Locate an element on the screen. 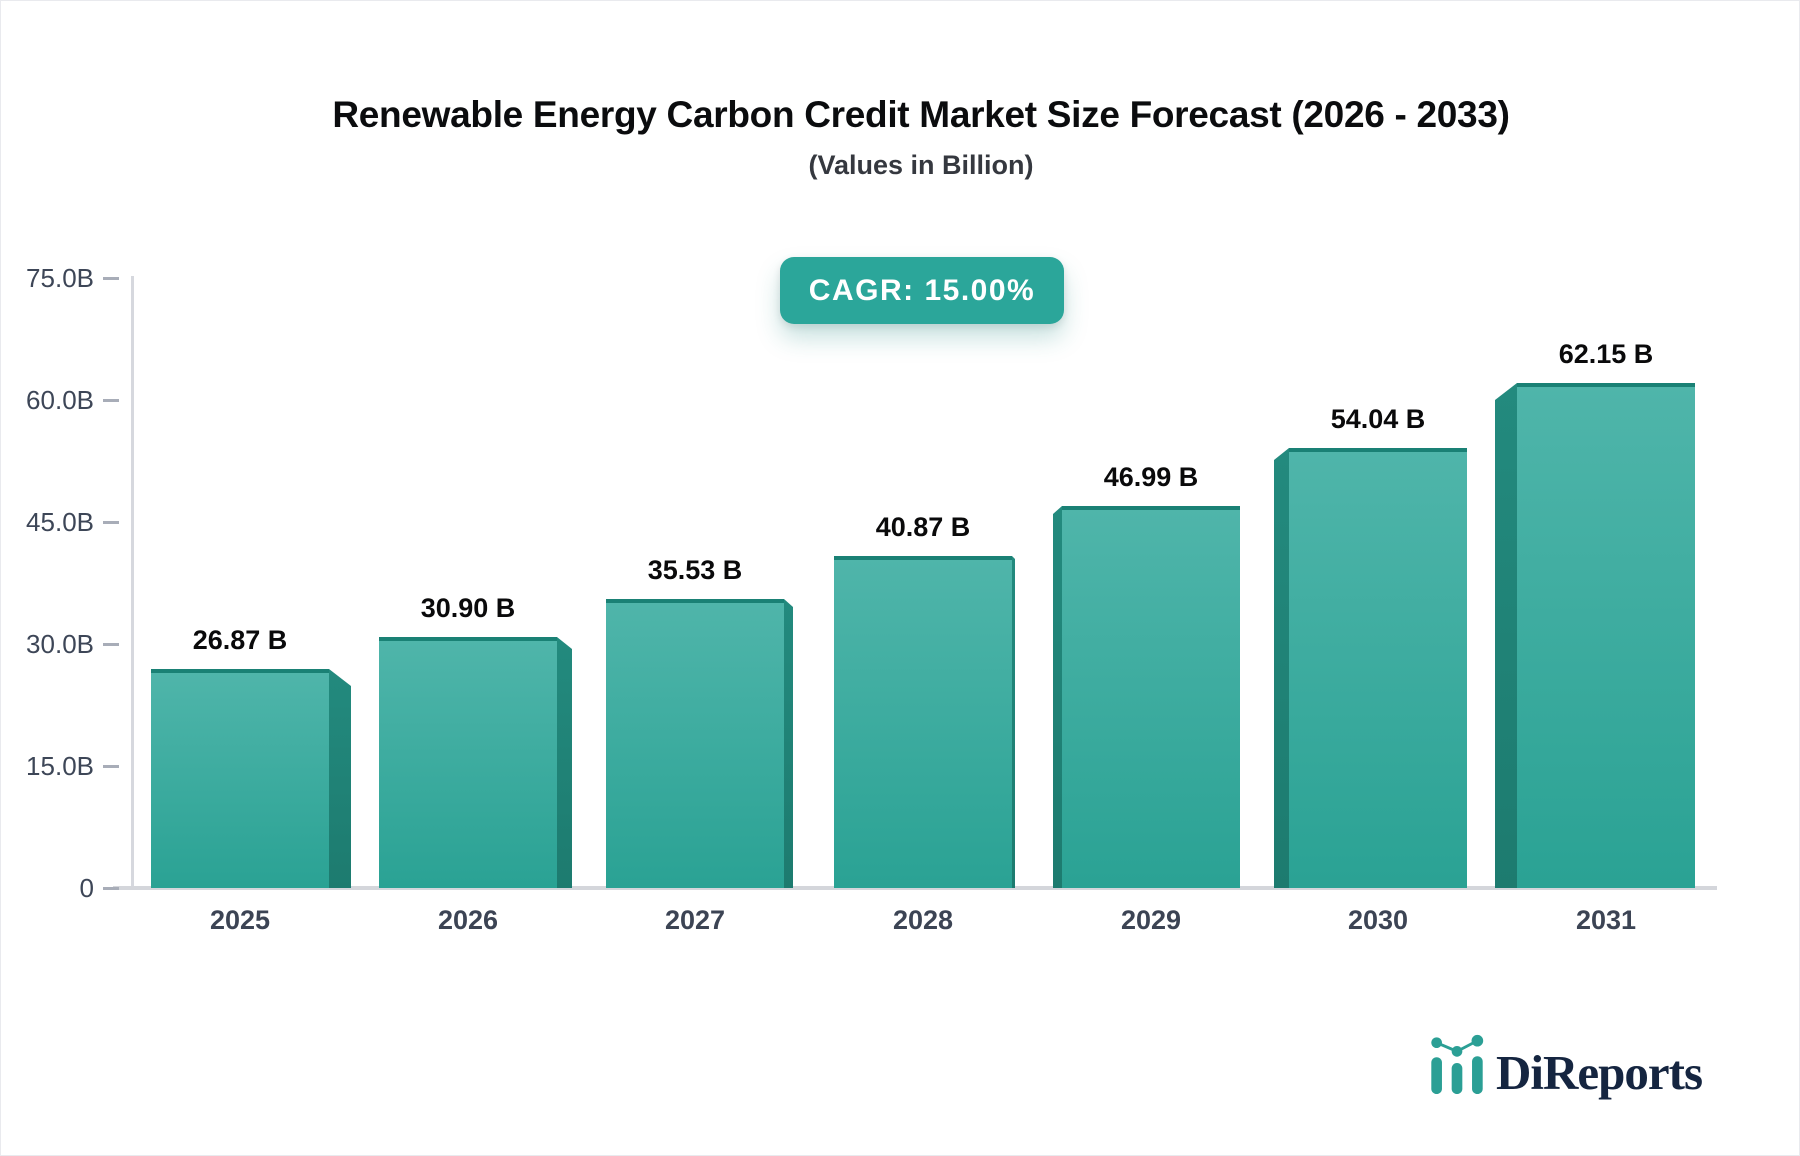 Image resolution: width=1800 pixels, height=1156 pixels. cagr-badge-label: CAGR: 15.00% is located at coordinates (922, 290).